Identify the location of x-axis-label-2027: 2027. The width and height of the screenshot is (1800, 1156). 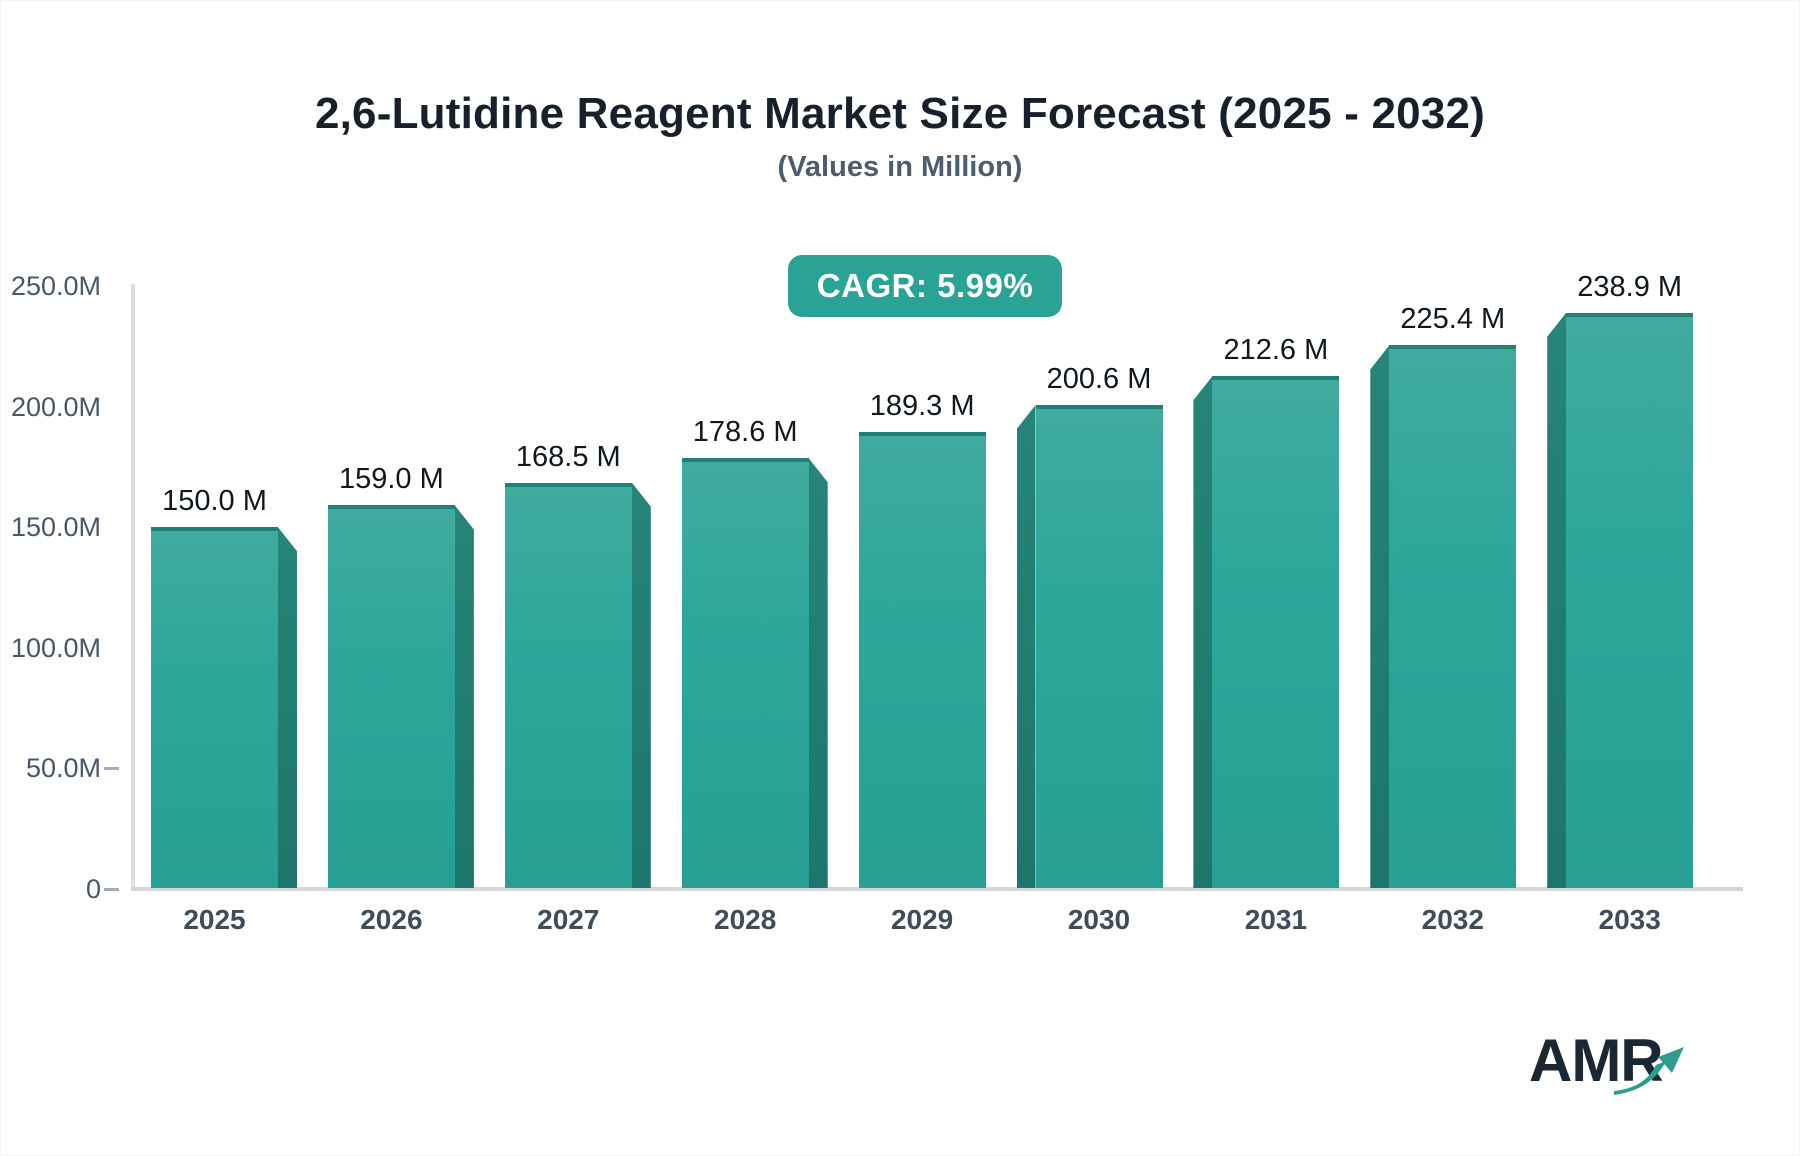
(568, 919).